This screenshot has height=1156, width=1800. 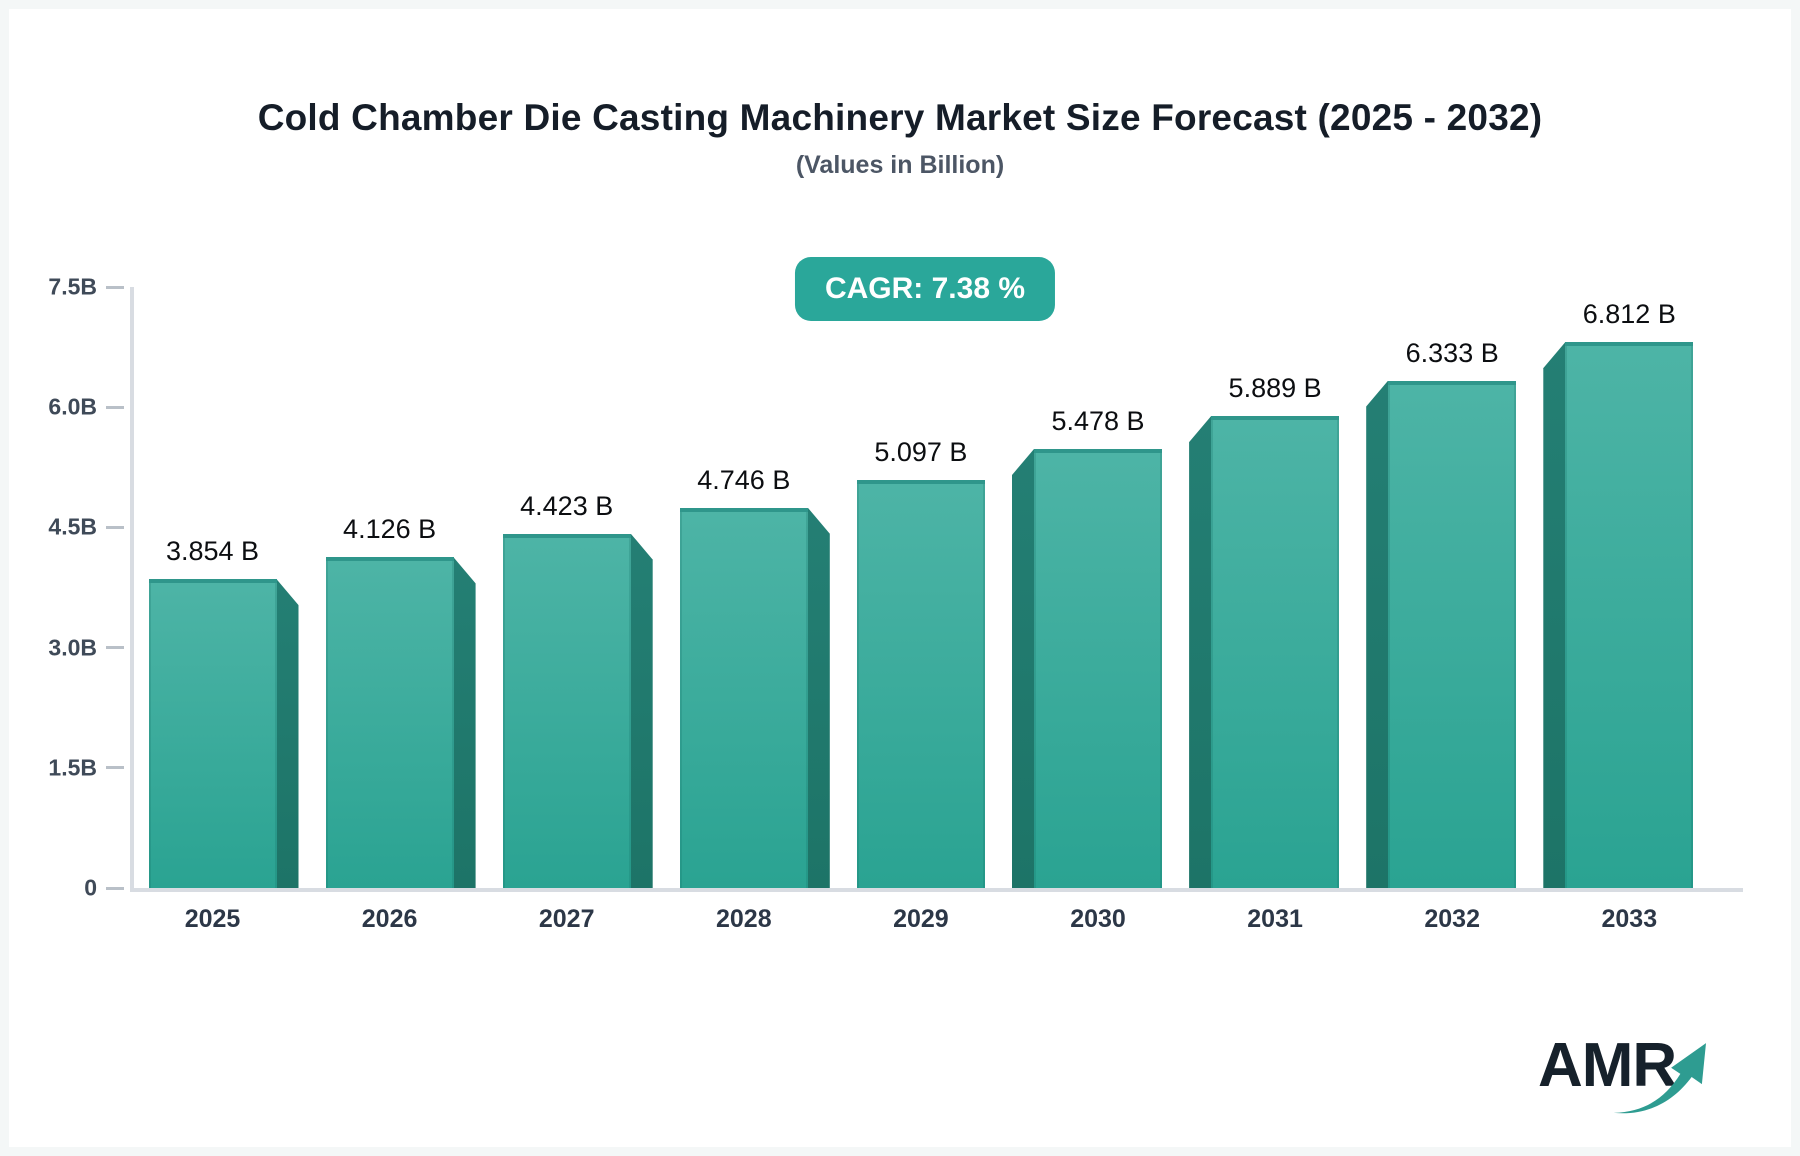 I want to click on bar-2031, so click(x=1275, y=652).